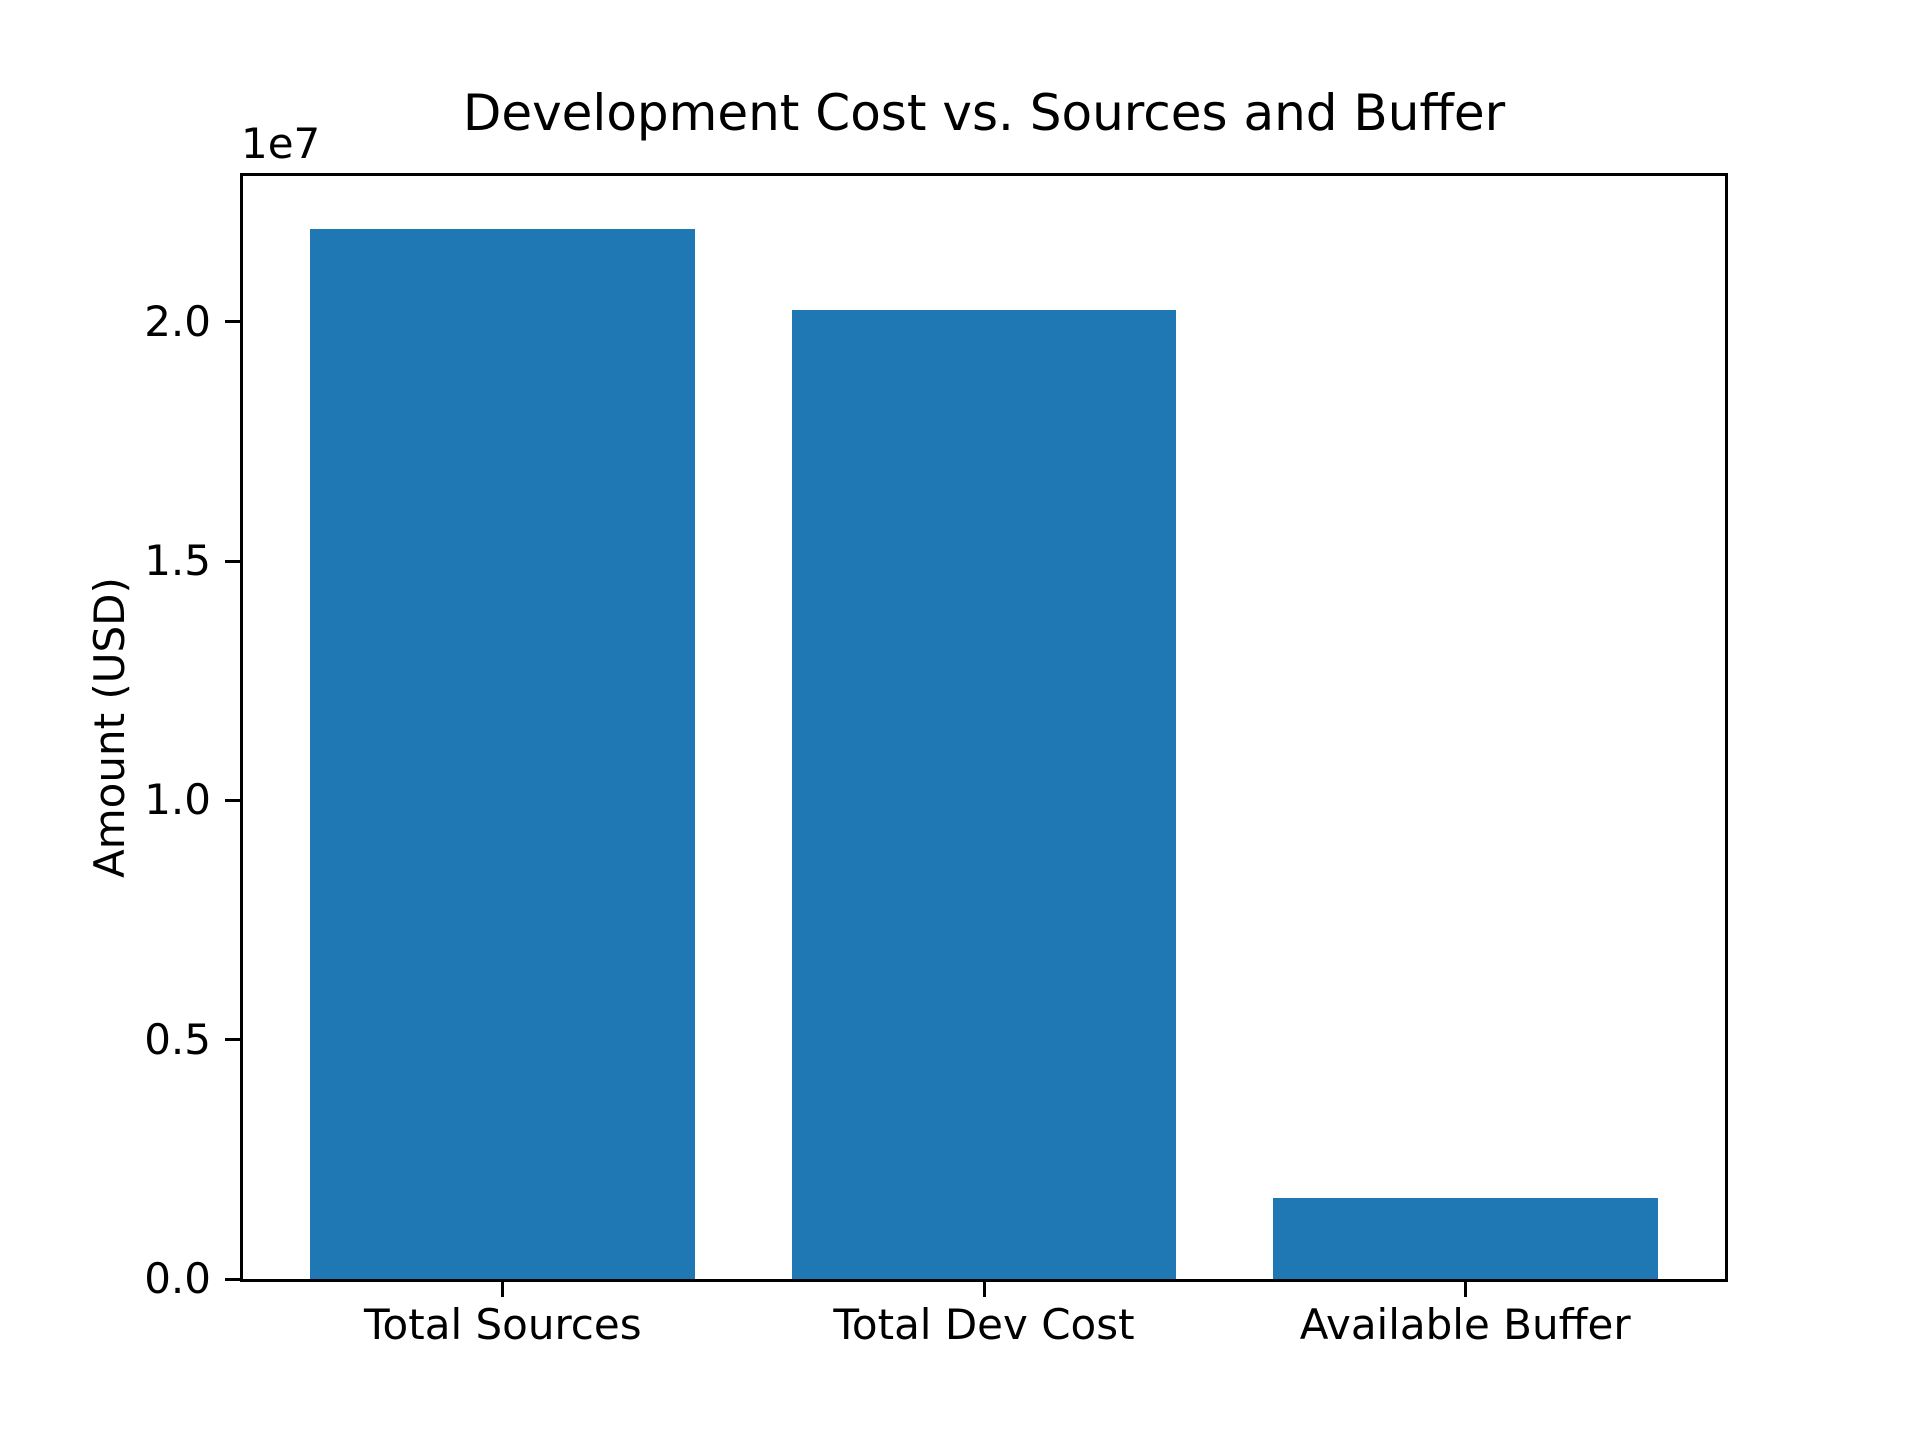  Describe the element at coordinates (1465, 1324) in the screenshot. I see `x-tick-label-available-buffer: Available Buffer` at that location.